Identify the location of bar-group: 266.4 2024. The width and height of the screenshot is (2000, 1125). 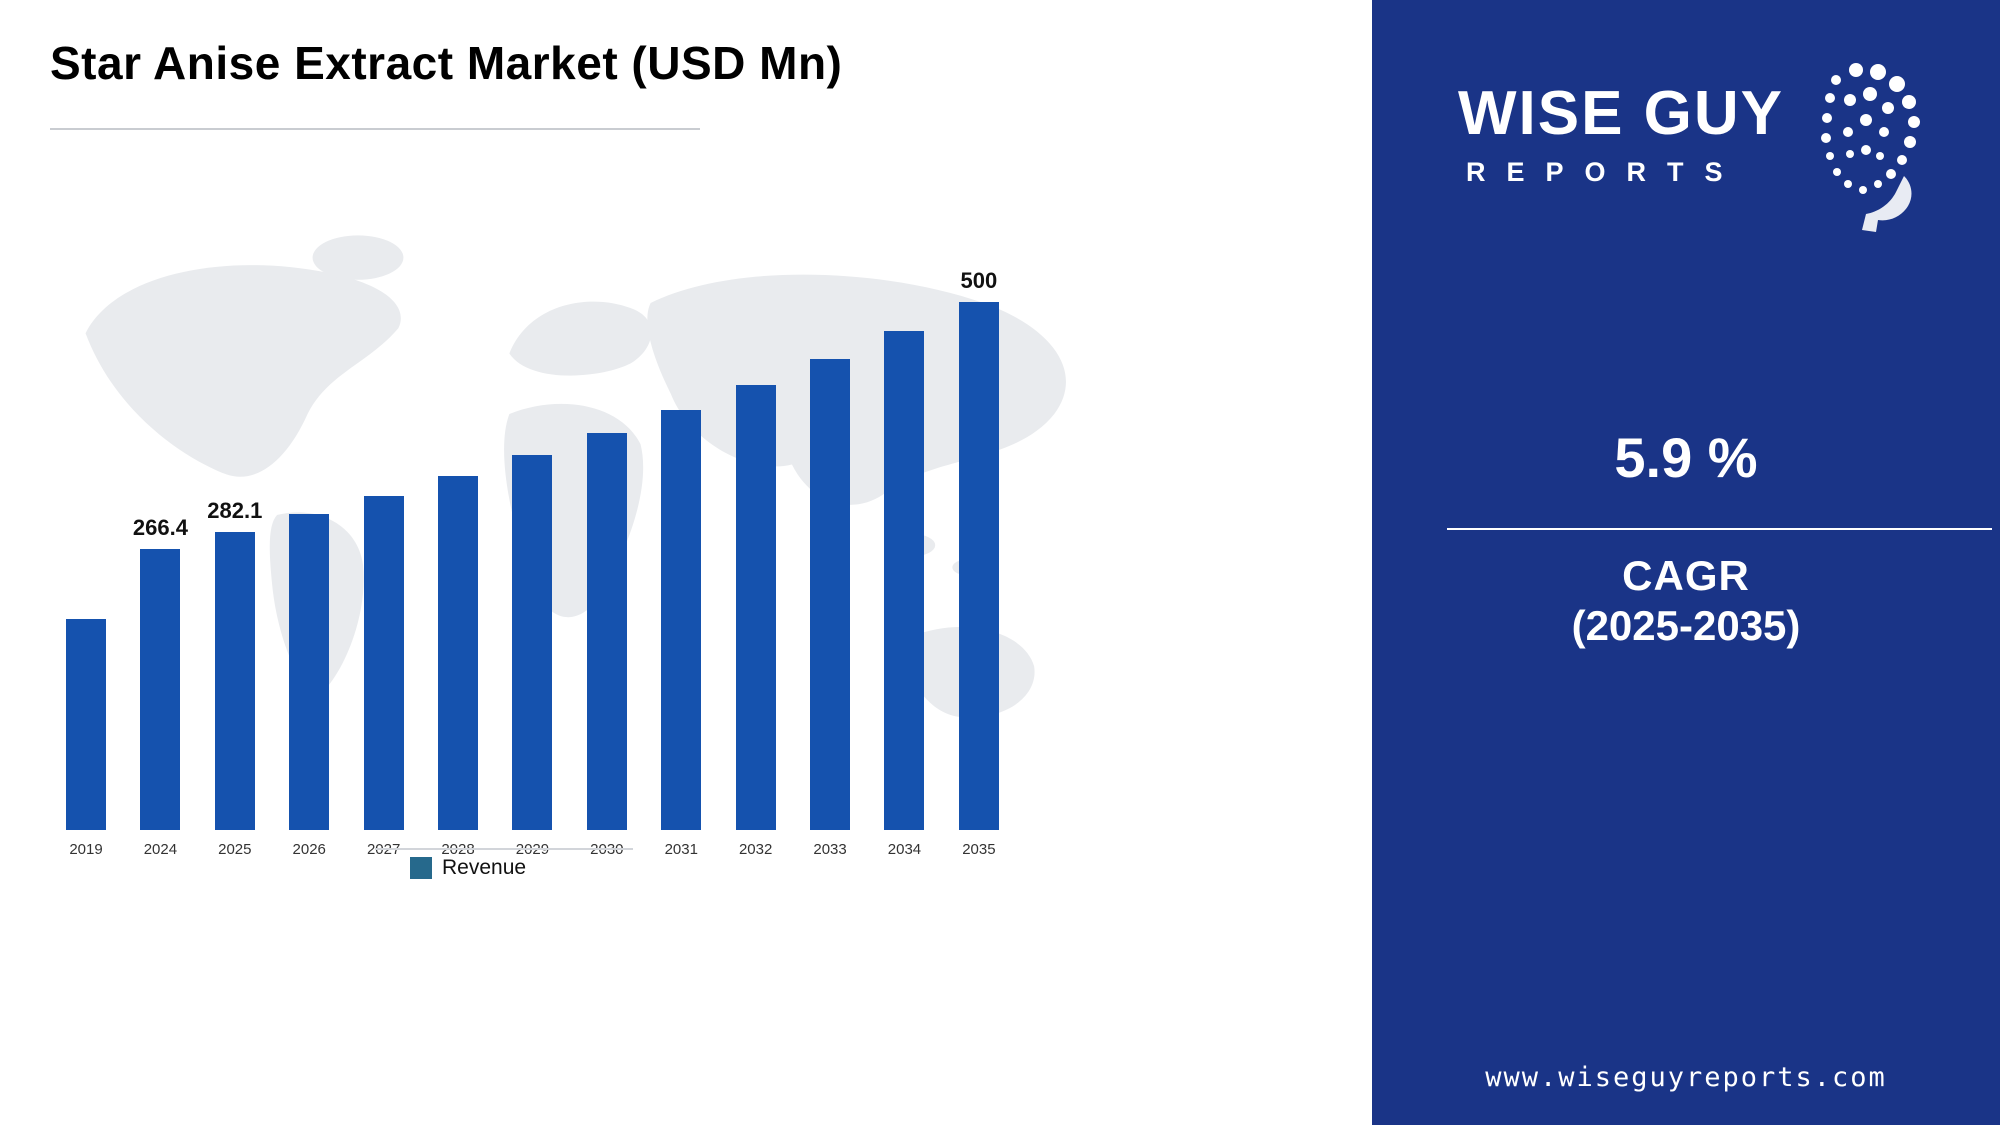
(160, 527).